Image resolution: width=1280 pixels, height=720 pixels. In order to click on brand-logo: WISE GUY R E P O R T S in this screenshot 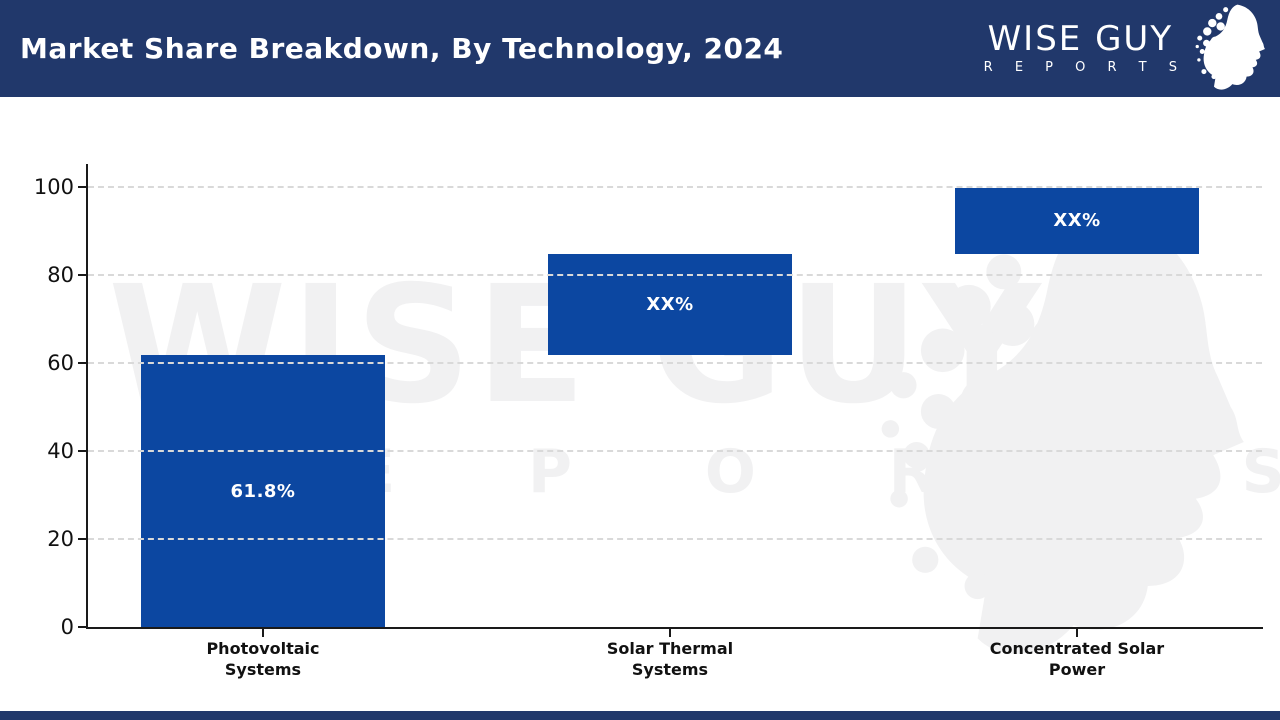, I will do `click(1127, 49)`.